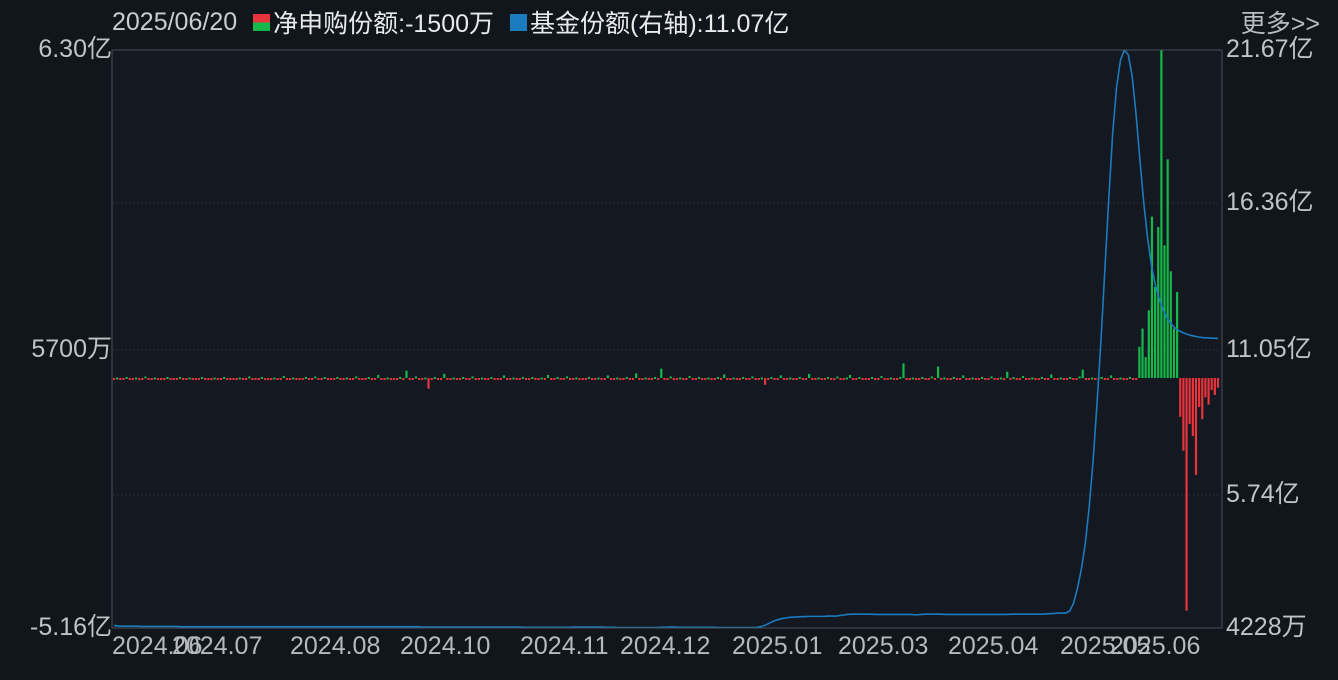  Describe the element at coordinates (445, 646) in the screenshot. I see `x-tick-3: 2024.10` at that location.